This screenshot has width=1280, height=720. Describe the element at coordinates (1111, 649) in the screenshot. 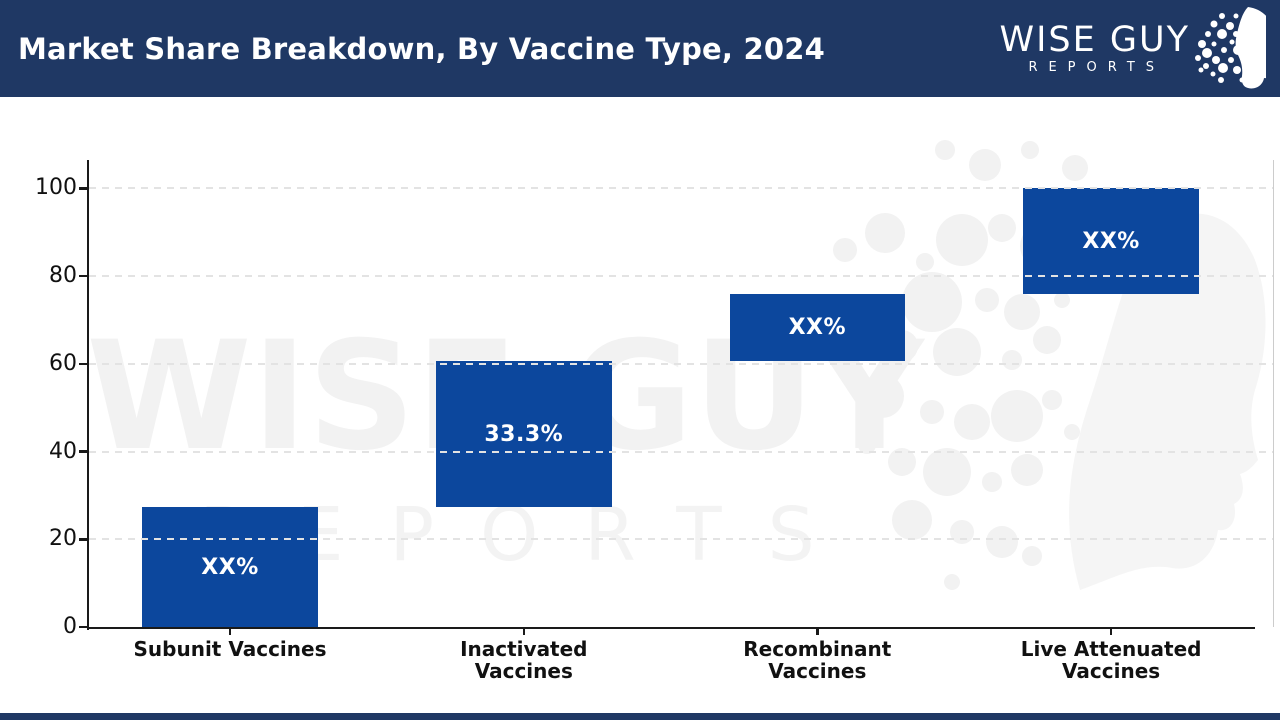

I see `category-label-line: Live Attenuated` at that location.